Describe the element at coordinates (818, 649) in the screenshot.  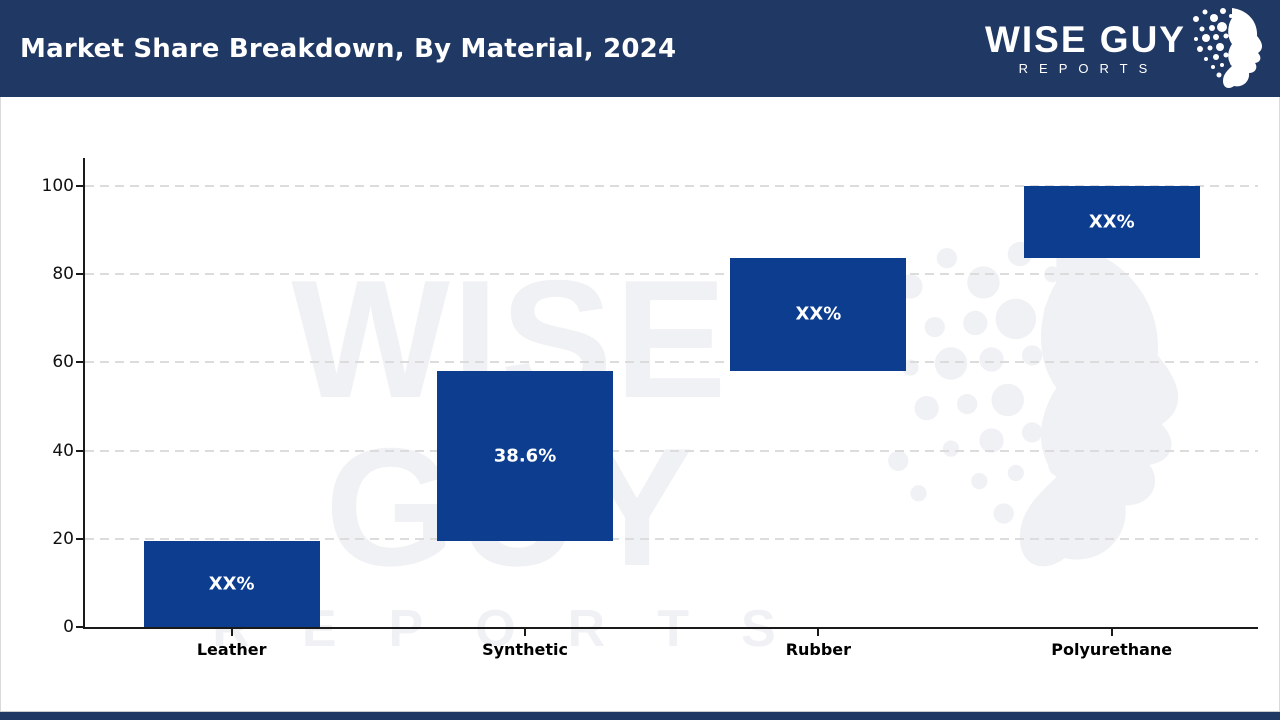
I see `x-tick-label: Rubber` at that location.